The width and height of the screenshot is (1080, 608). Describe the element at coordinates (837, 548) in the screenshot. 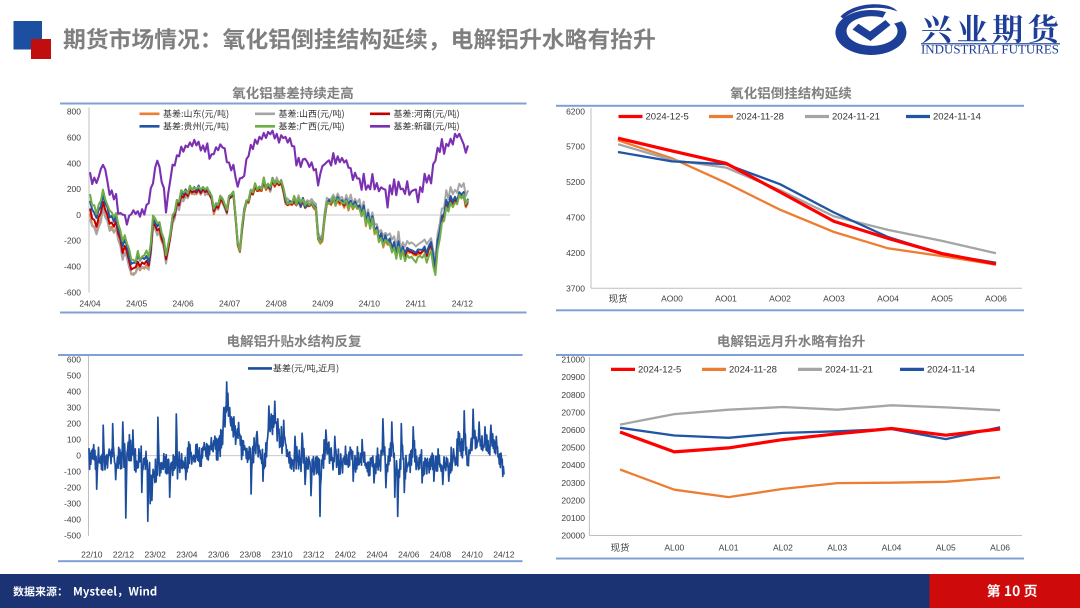

I see `svg-text: AL03` at that location.